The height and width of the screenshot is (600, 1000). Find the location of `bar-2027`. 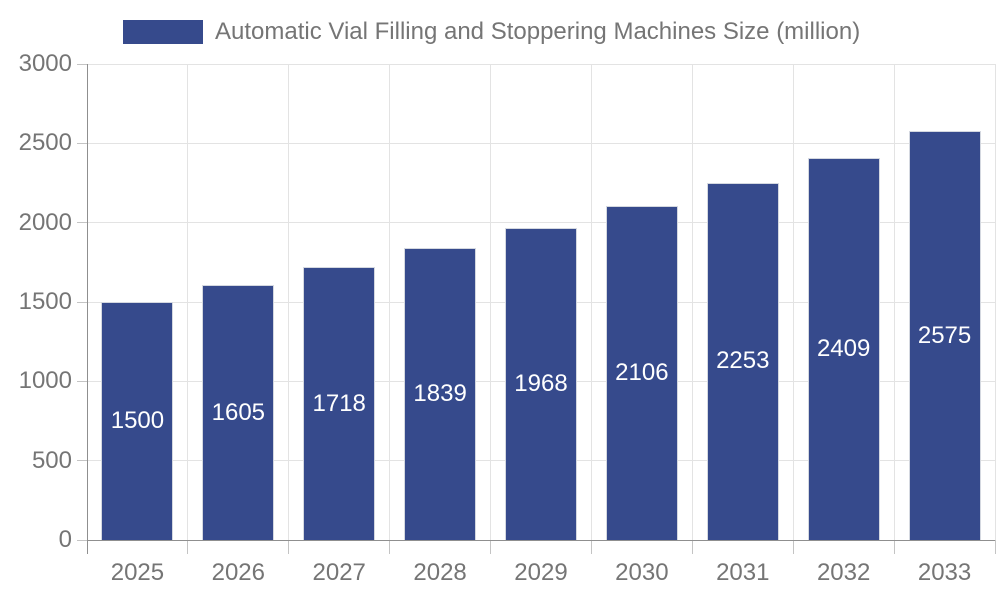

bar-2027 is located at coordinates (339, 403).